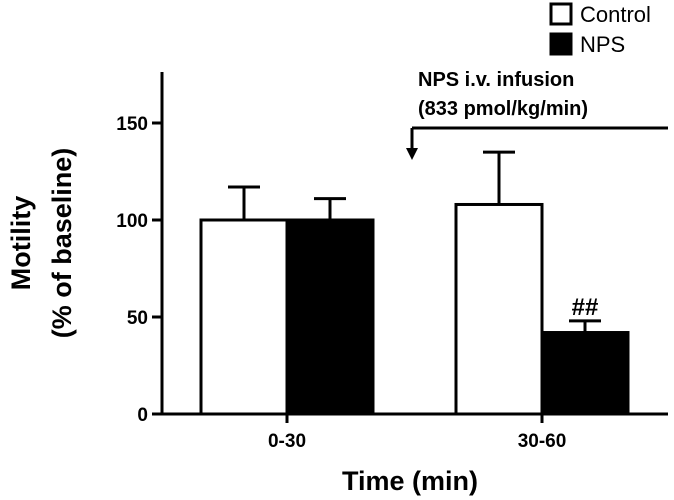  I want to click on x-tick-label-0-30: 0-30, so click(287, 441).